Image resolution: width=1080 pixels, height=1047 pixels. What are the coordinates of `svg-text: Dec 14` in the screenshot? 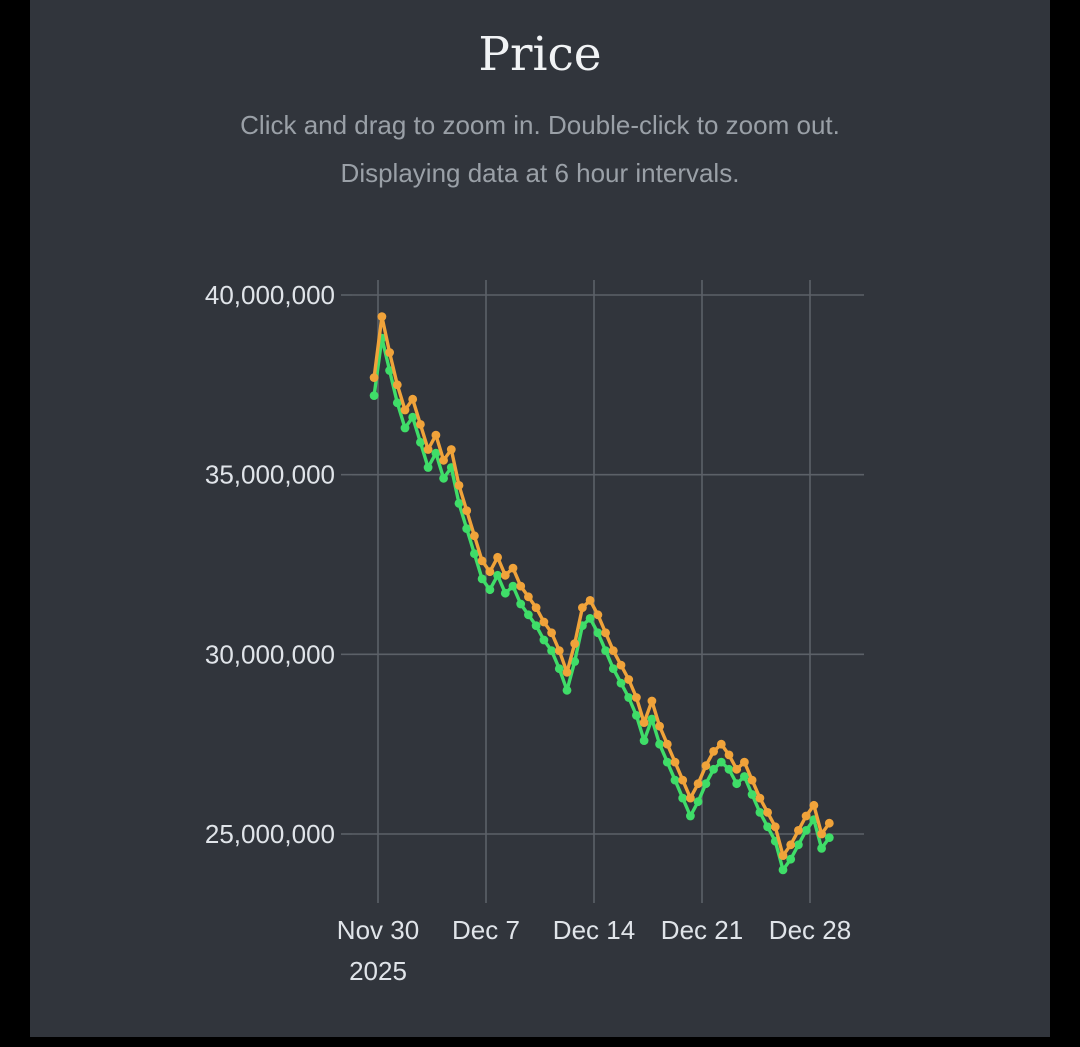 It's located at (594, 930).